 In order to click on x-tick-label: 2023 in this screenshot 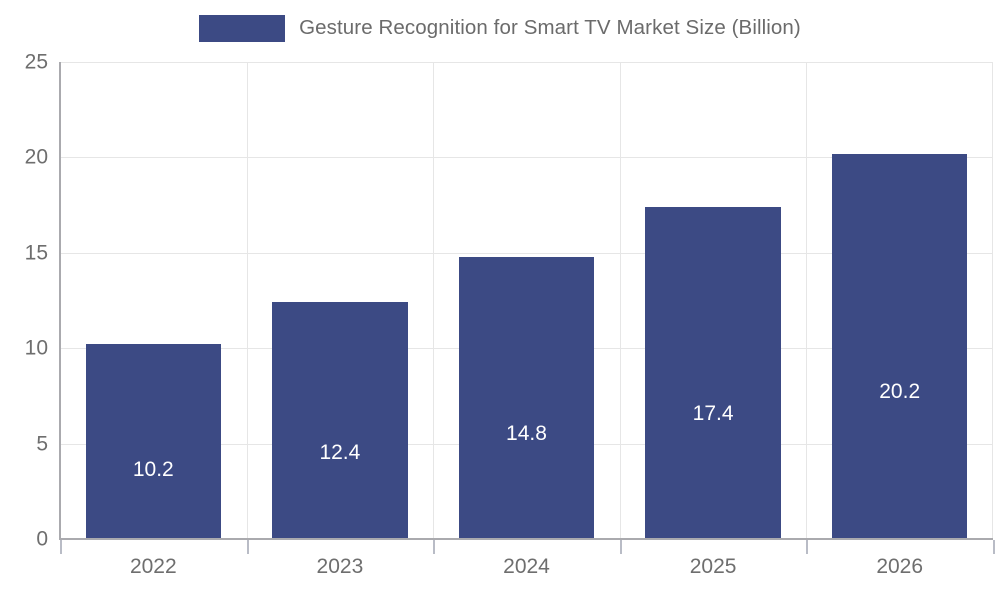, I will do `click(340, 566)`.